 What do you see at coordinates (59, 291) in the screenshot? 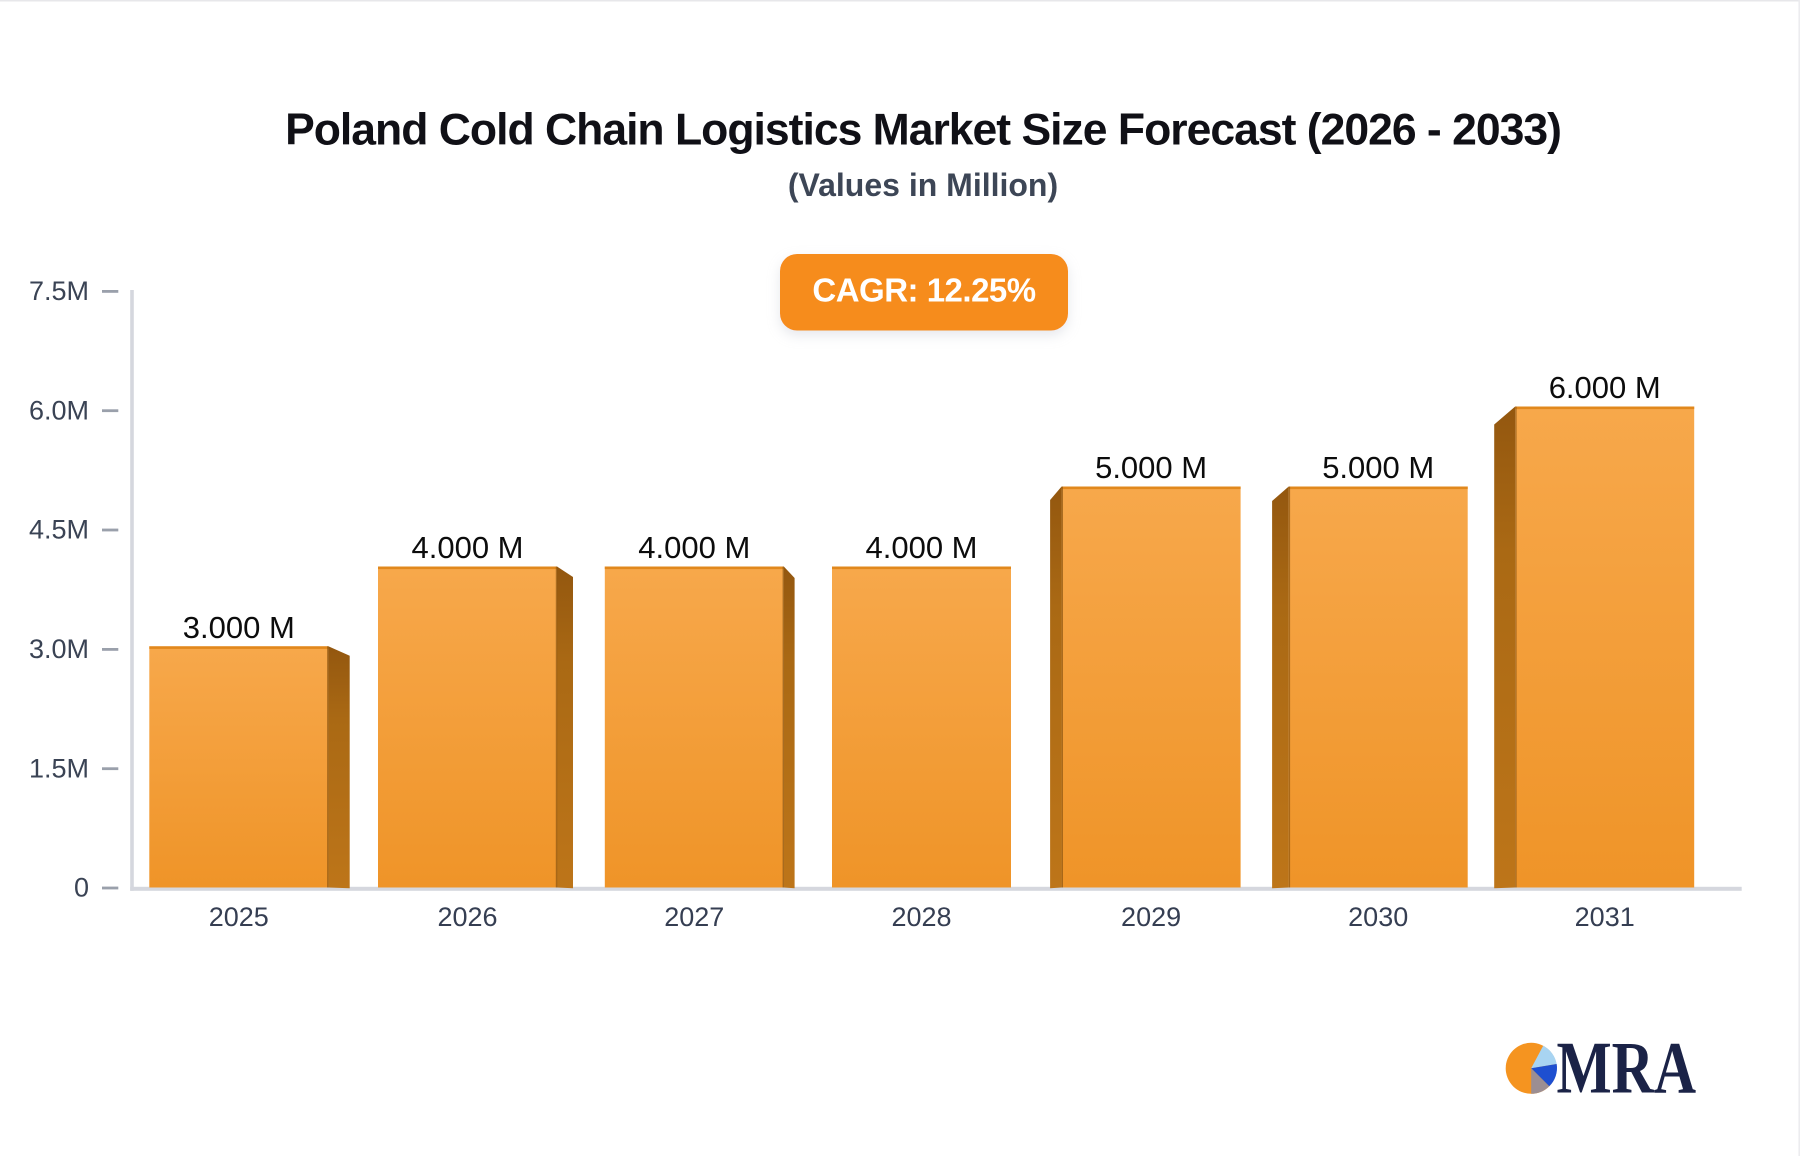
I see `svg-text: 7.5M` at bounding box center [59, 291].